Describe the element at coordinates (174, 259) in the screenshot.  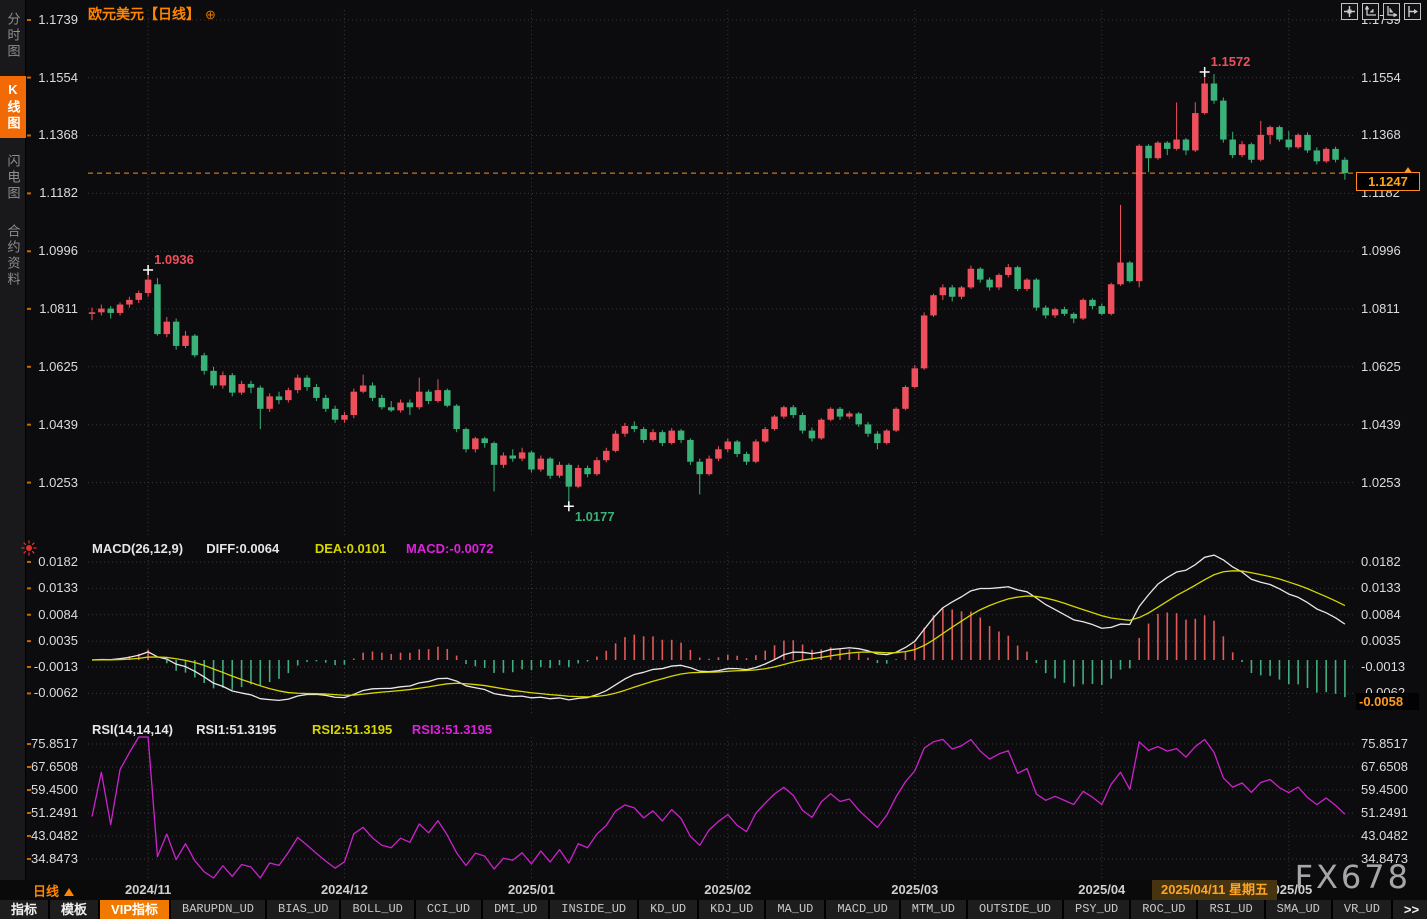
I see `price-annotation: 1.0936` at that location.